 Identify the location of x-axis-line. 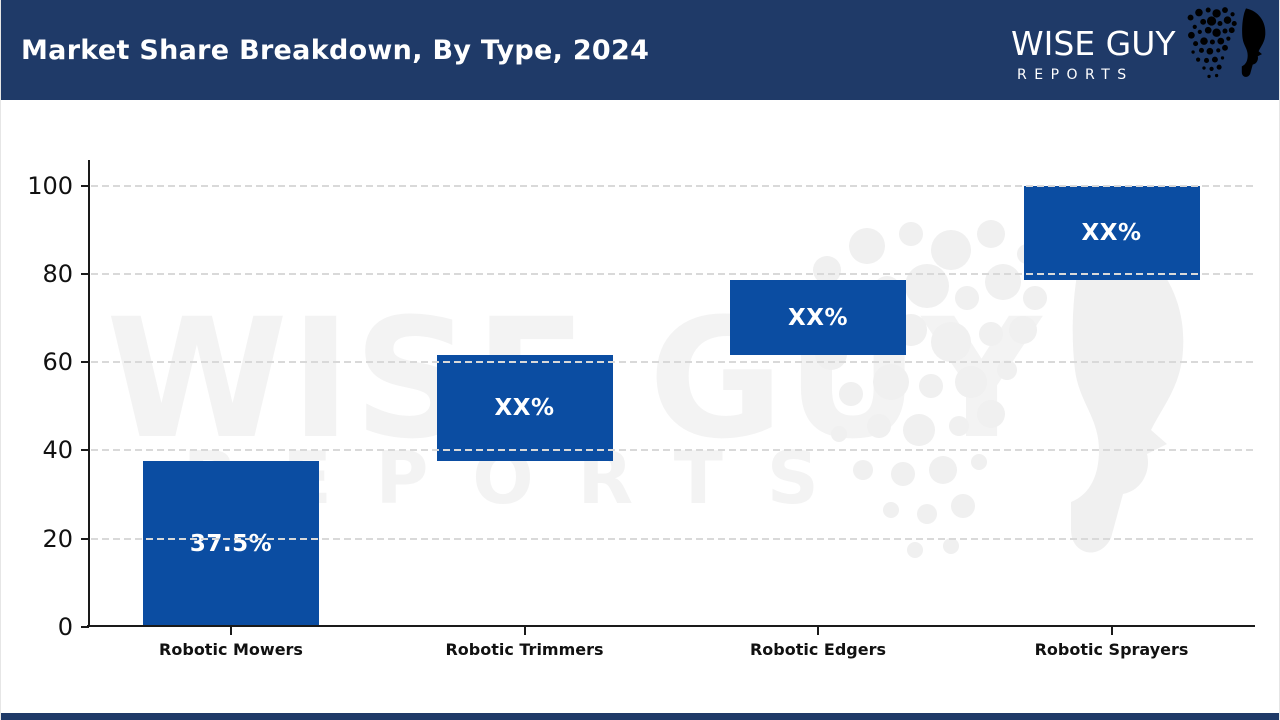
(671, 626).